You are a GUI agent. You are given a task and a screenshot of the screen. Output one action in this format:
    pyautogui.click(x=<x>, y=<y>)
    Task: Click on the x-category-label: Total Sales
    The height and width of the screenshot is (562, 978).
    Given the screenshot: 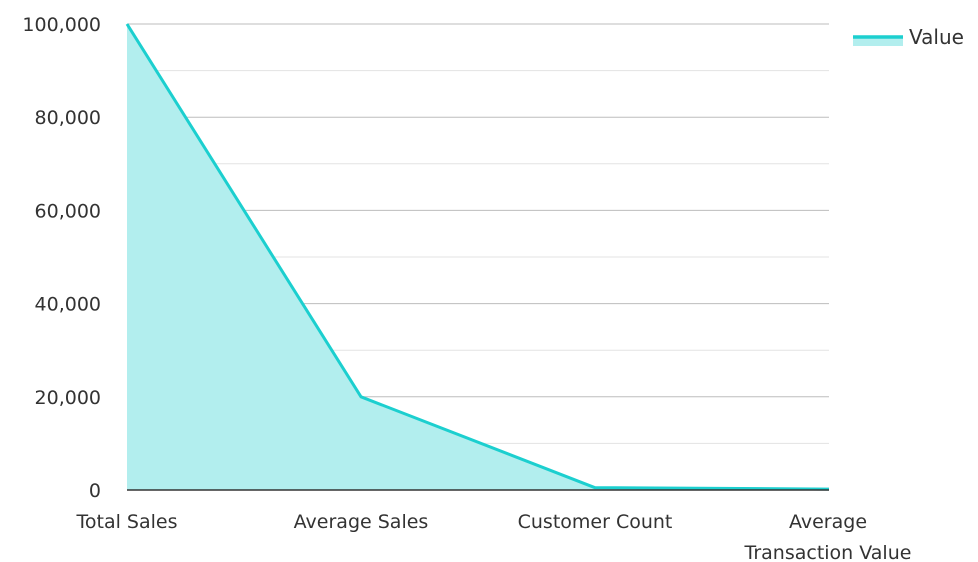 What is the action you would take?
    pyautogui.click(x=127, y=522)
    